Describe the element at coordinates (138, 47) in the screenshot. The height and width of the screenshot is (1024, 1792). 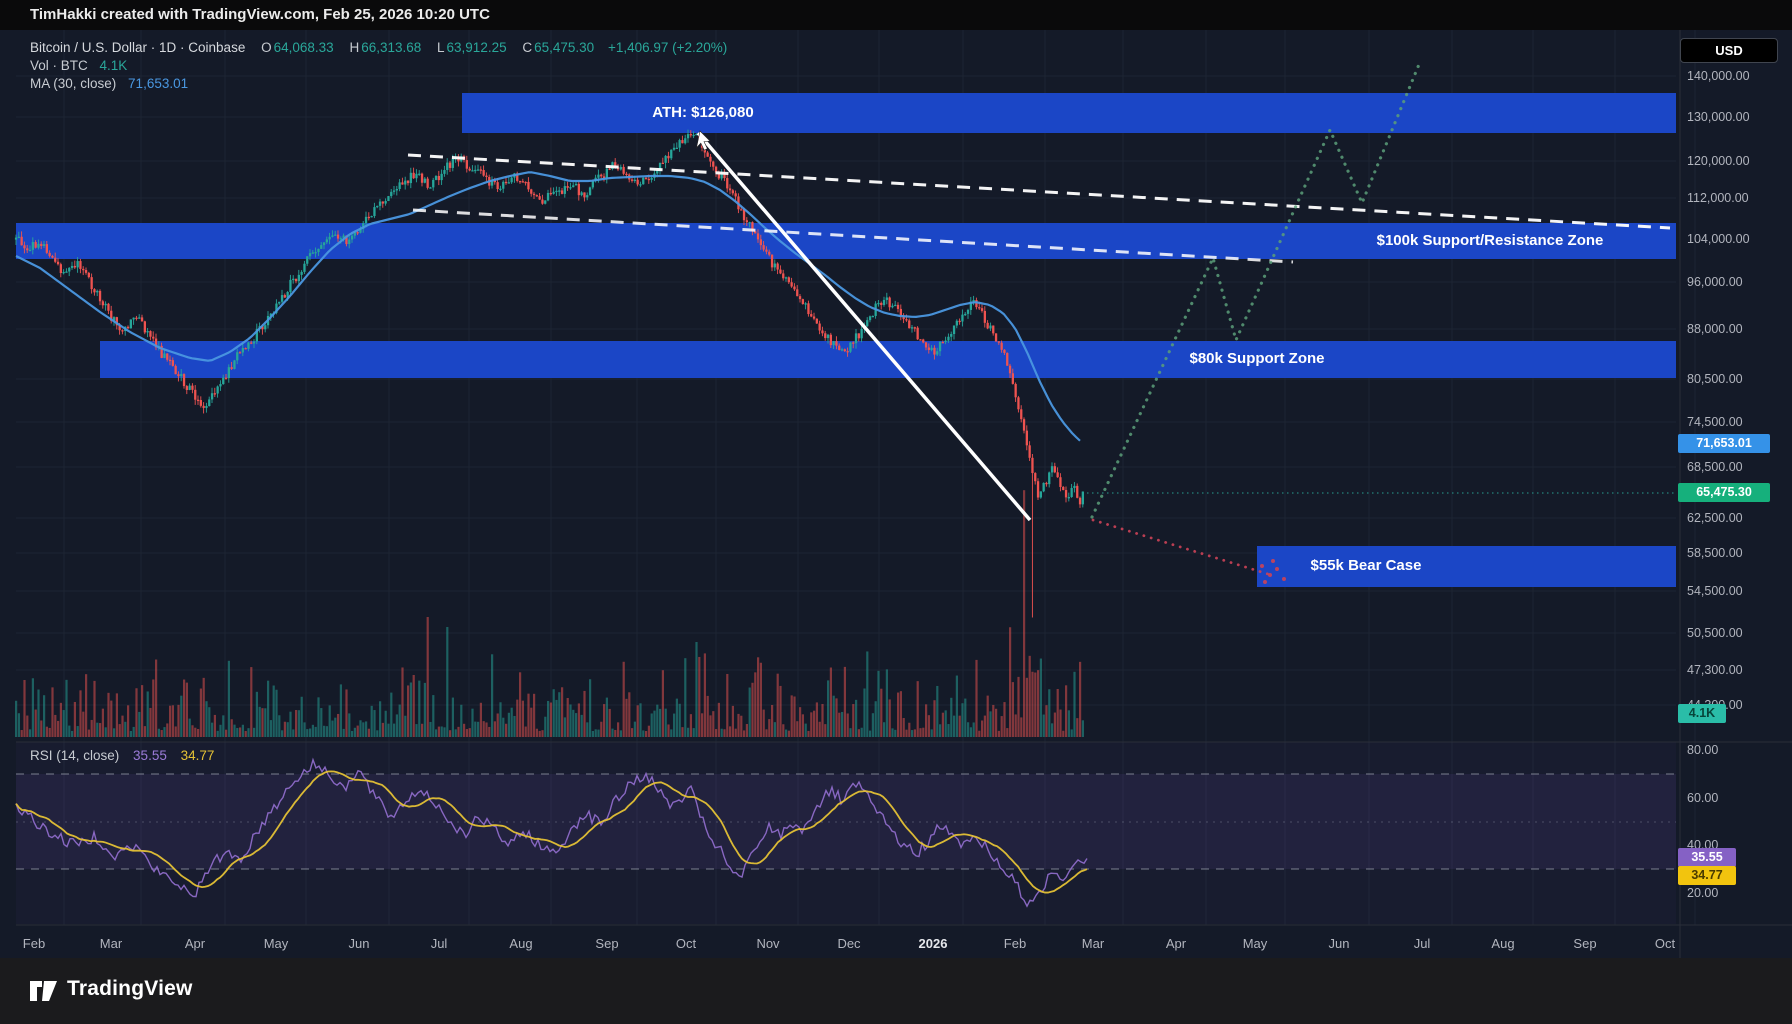
I see `symbol-title: Bitcoin / U.S. Dollar · 1D · Coinbase` at that location.